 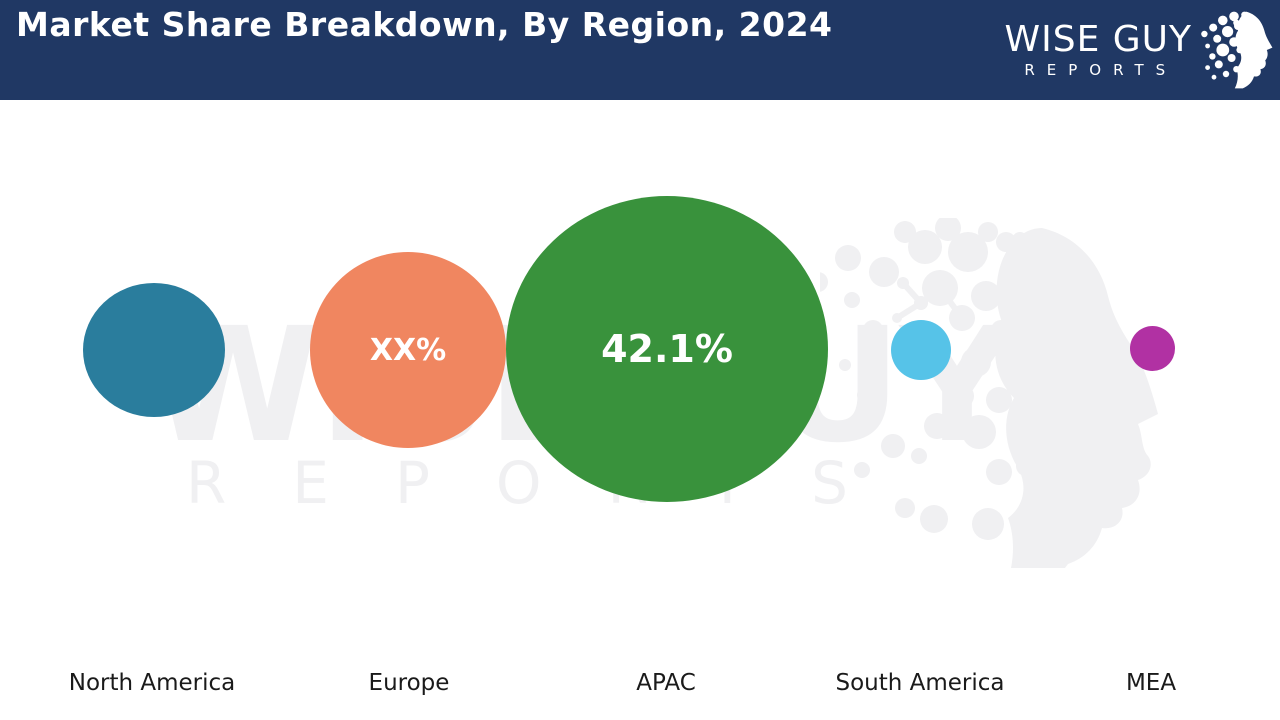 I want to click on category-label-mea: MEA, so click(x=1151, y=683).